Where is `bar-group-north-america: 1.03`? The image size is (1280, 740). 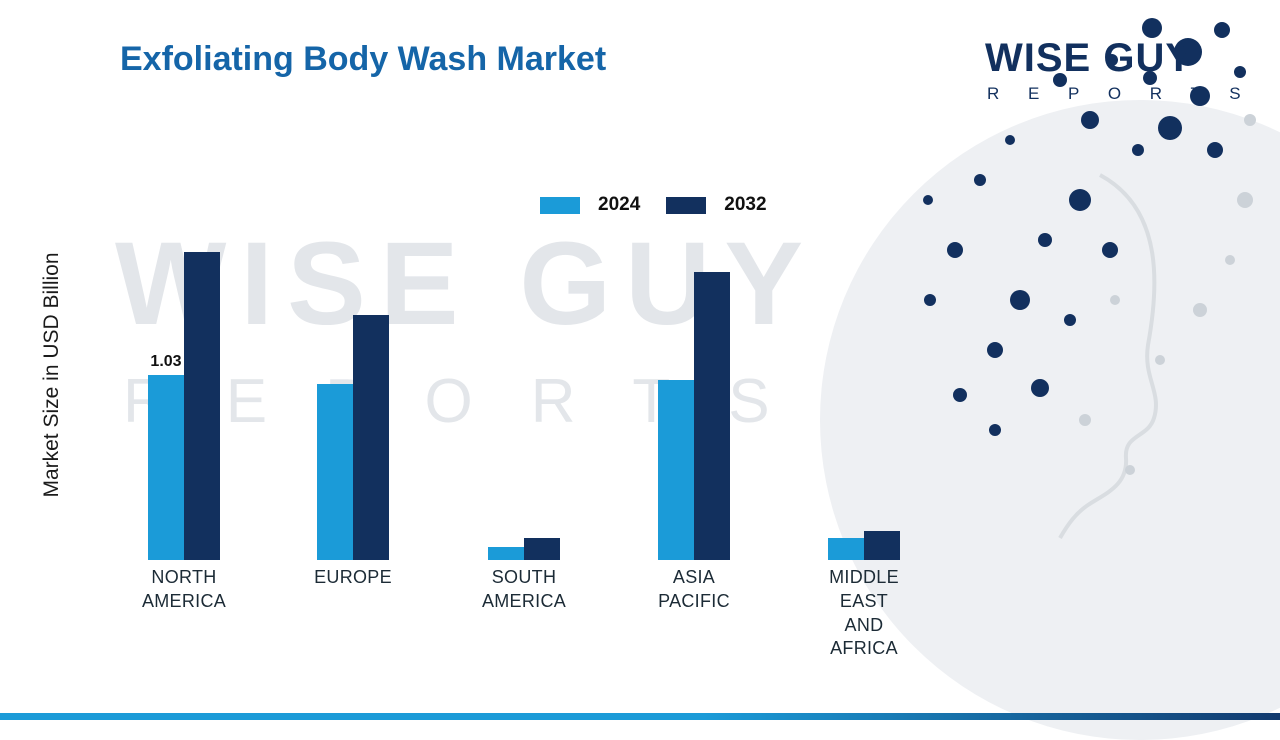
bar-group-north-america: 1.03 is located at coordinates (184, 406).